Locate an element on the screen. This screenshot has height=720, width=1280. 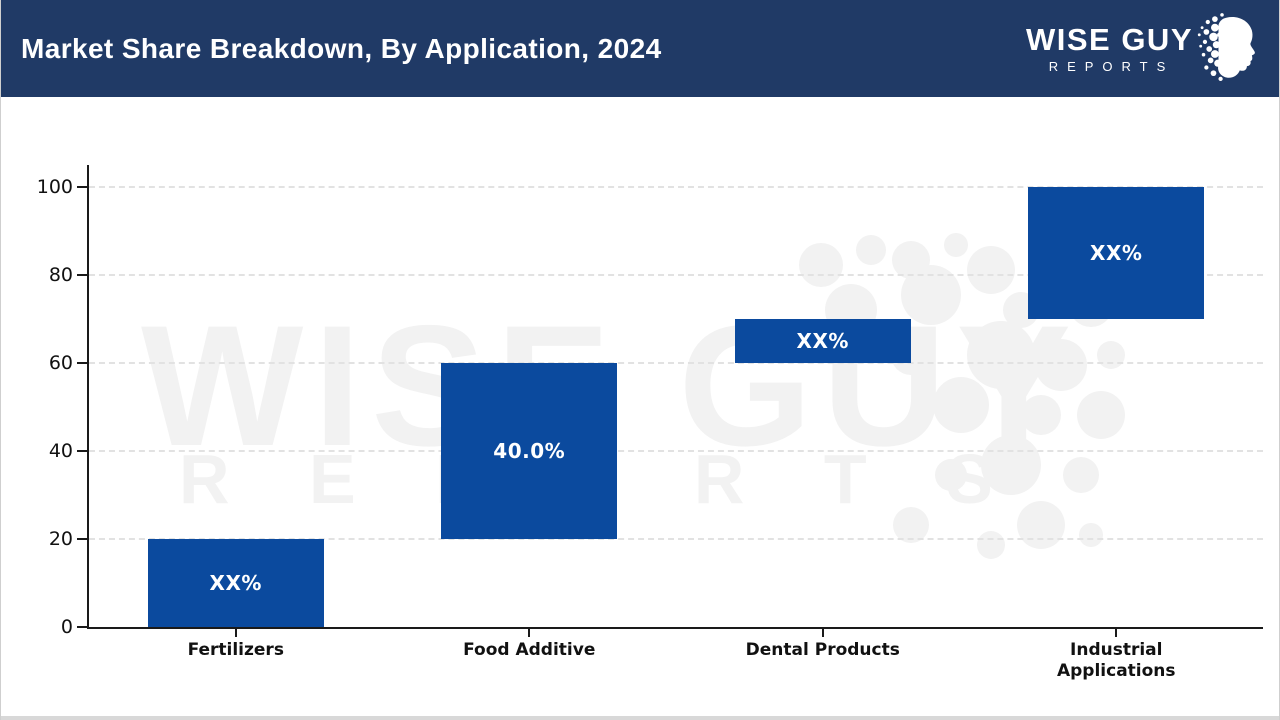
y-axis-spine is located at coordinates (88, 397).